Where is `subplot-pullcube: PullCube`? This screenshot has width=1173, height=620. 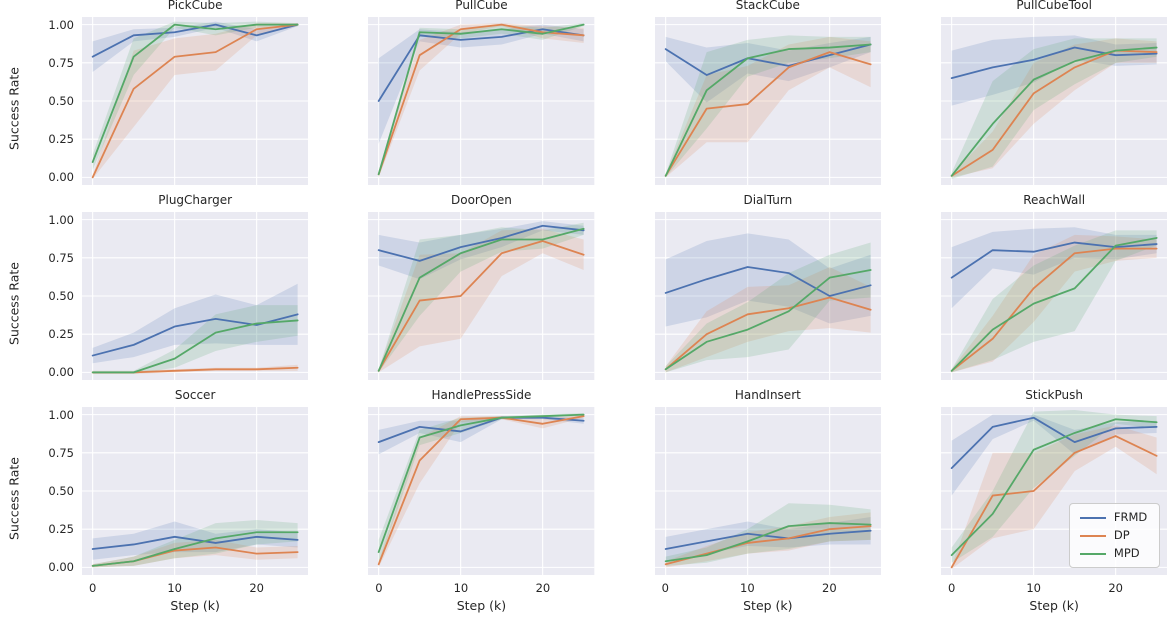
subplot-pullcube: PullCube is located at coordinates (481, 92).